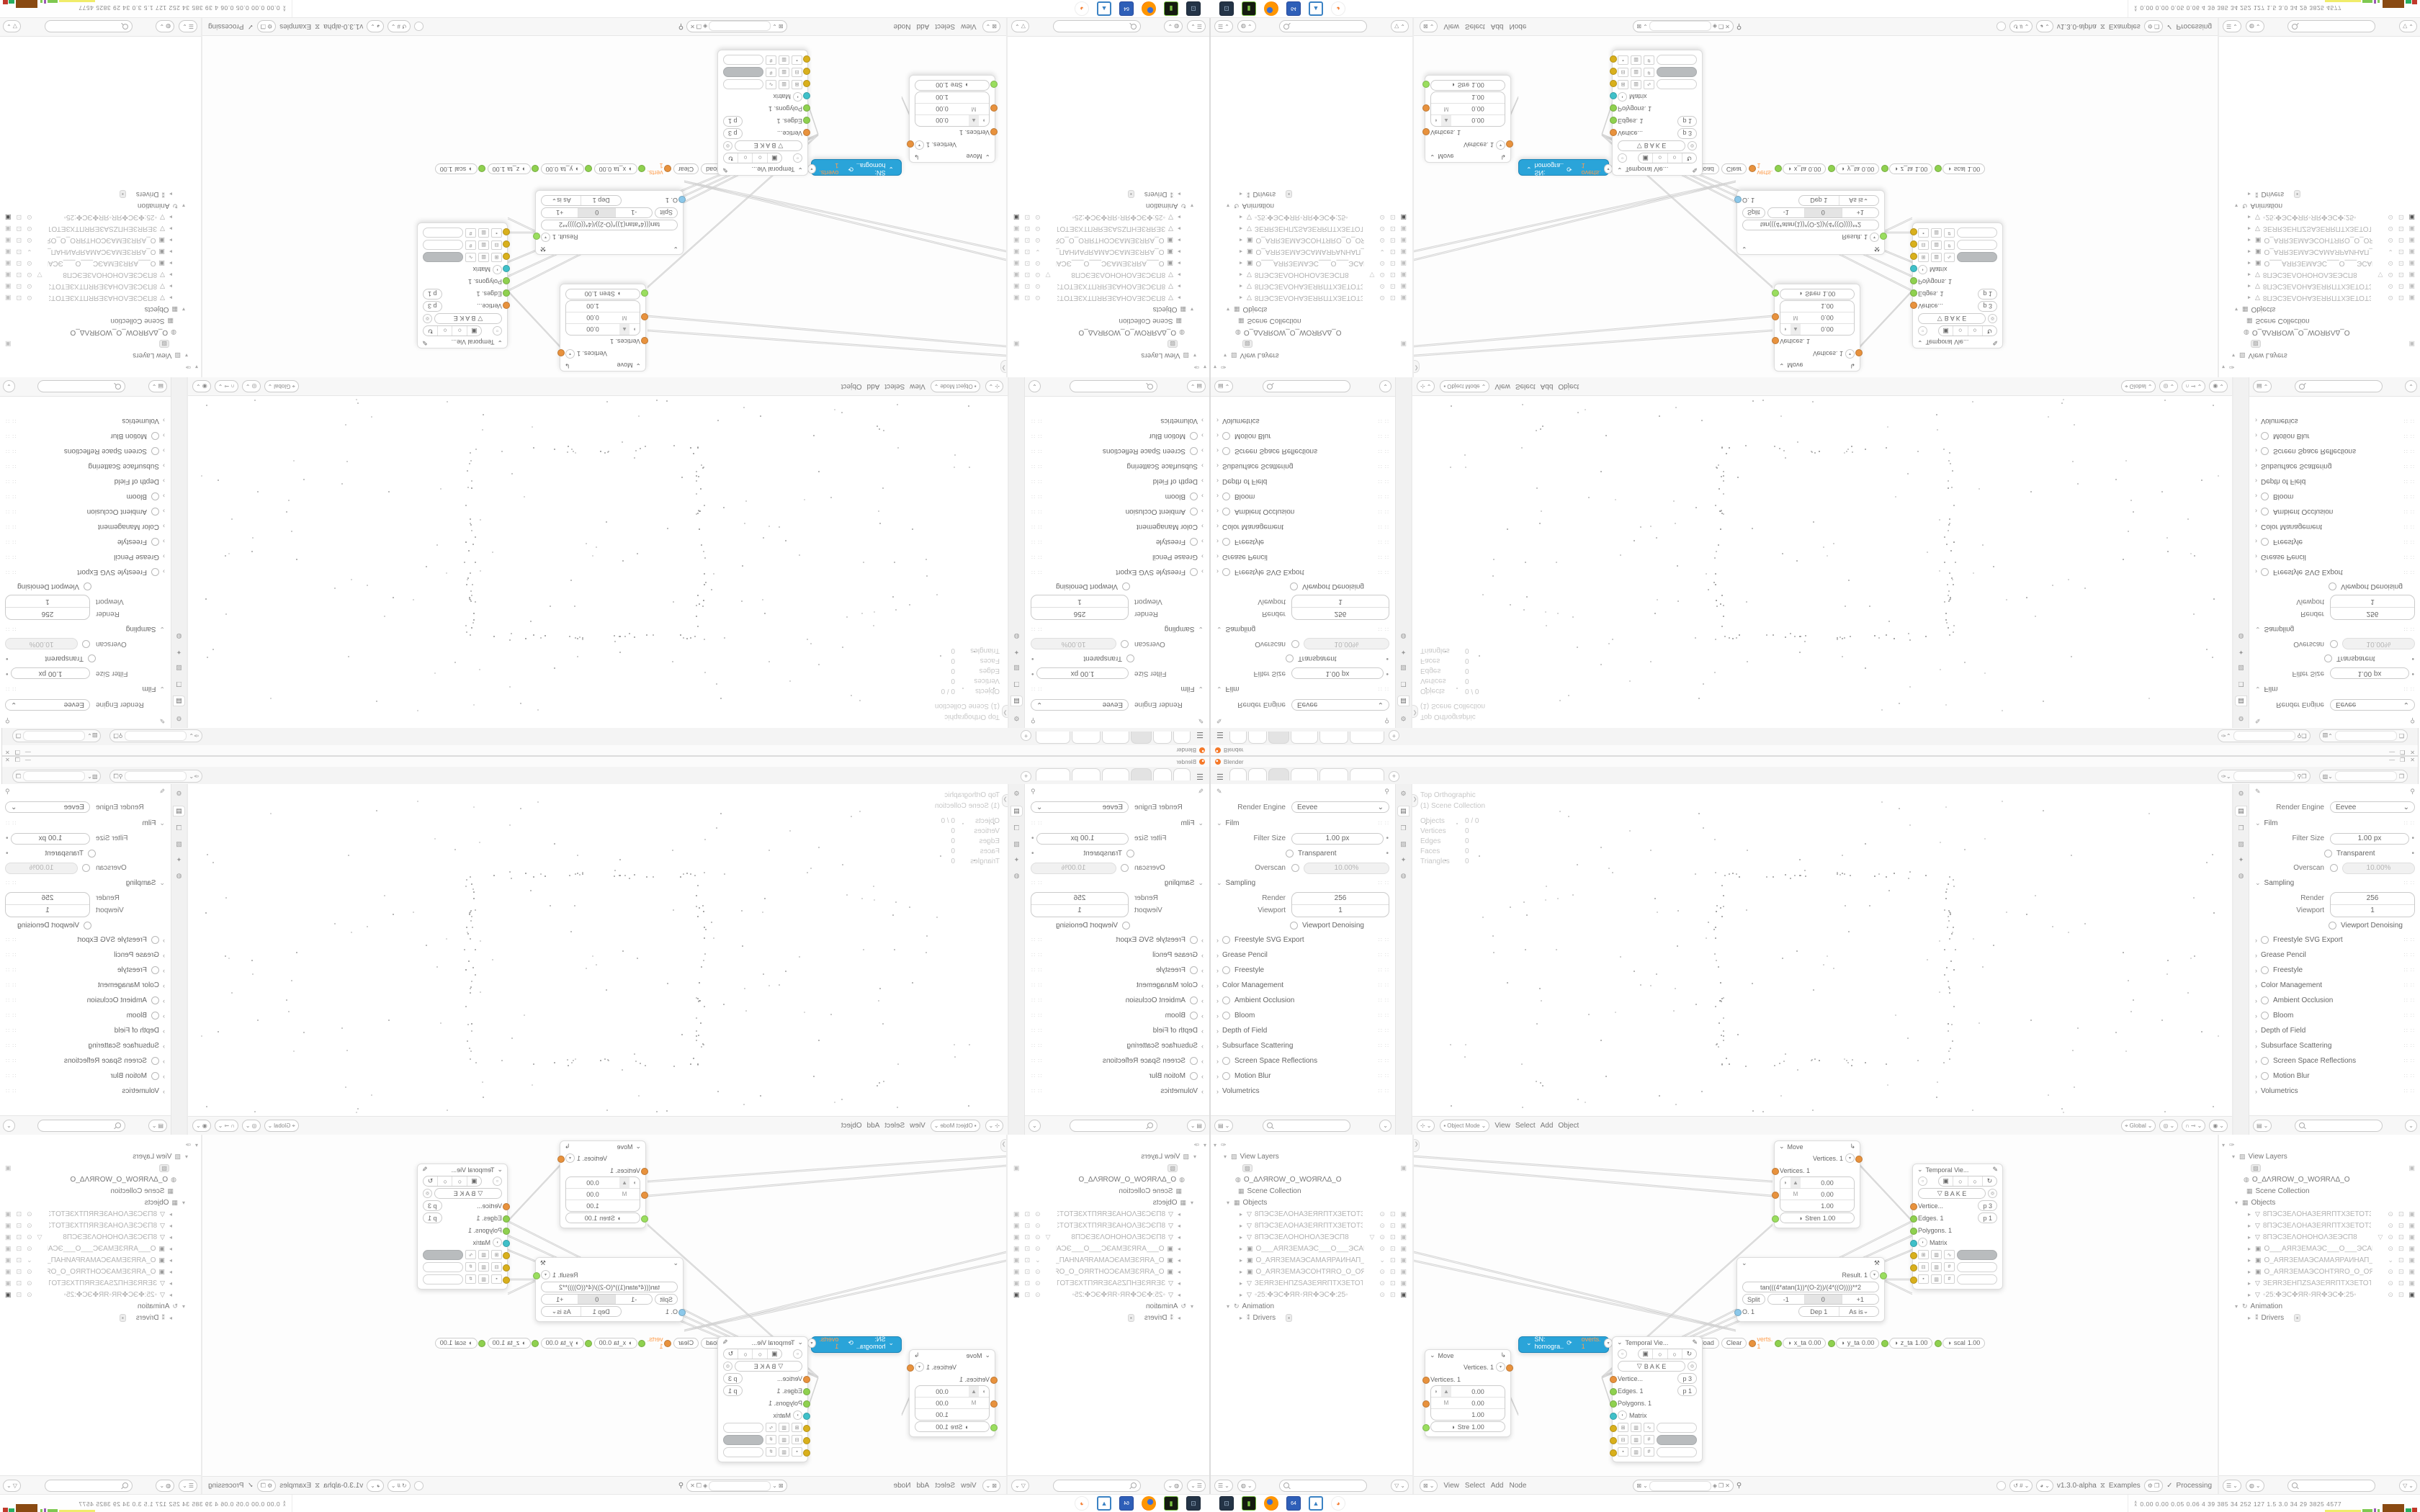 The height and width of the screenshot is (1512, 2420). Describe the element at coordinates (2319, 229) in the screenshot. I see `object-row-6: ▸▽ЗЕЯRЗЕНПΖЅАЗЕЯRПТХЗЕТОТЗЕ)⊙⊡▣` at that location.